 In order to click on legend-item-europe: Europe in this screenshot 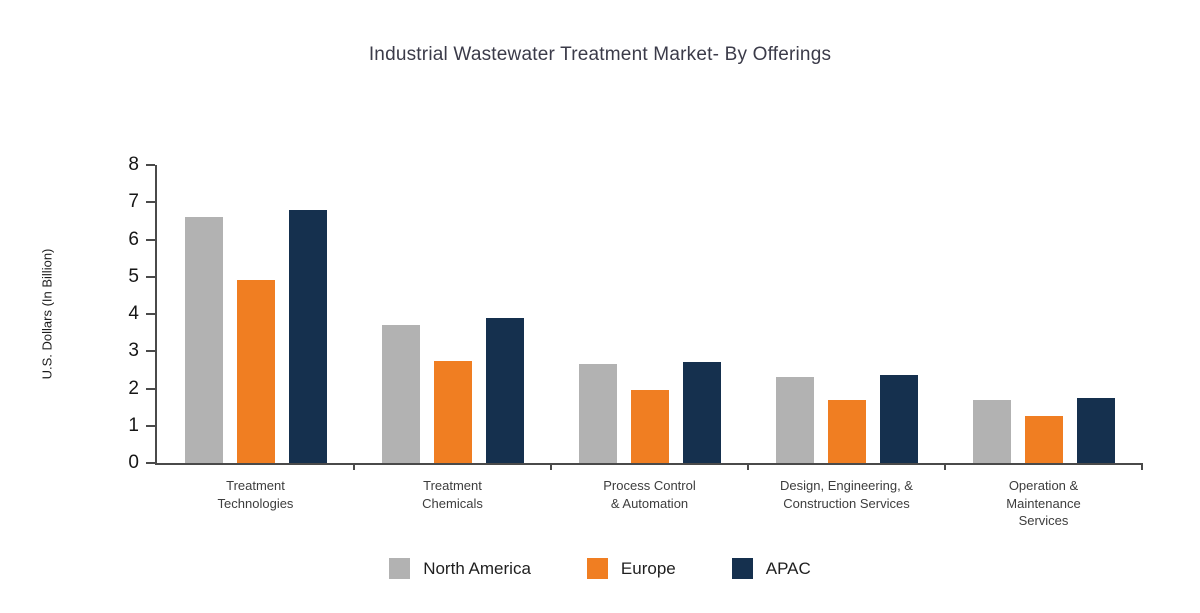, I will do `click(631, 568)`.